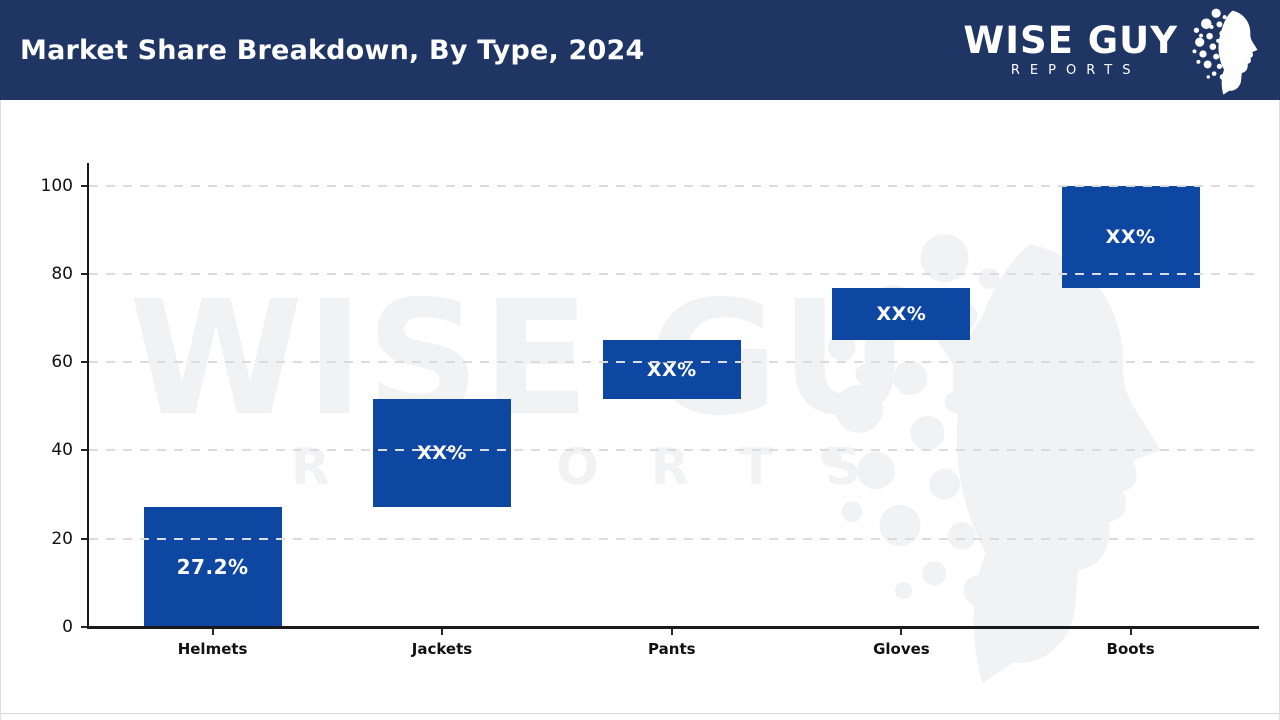 This screenshot has width=1280, height=720. What do you see at coordinates (1070, 40) in the screenshot?
I see `logo-wordmark: WISE GUY` at bounding box center [1070, 40].